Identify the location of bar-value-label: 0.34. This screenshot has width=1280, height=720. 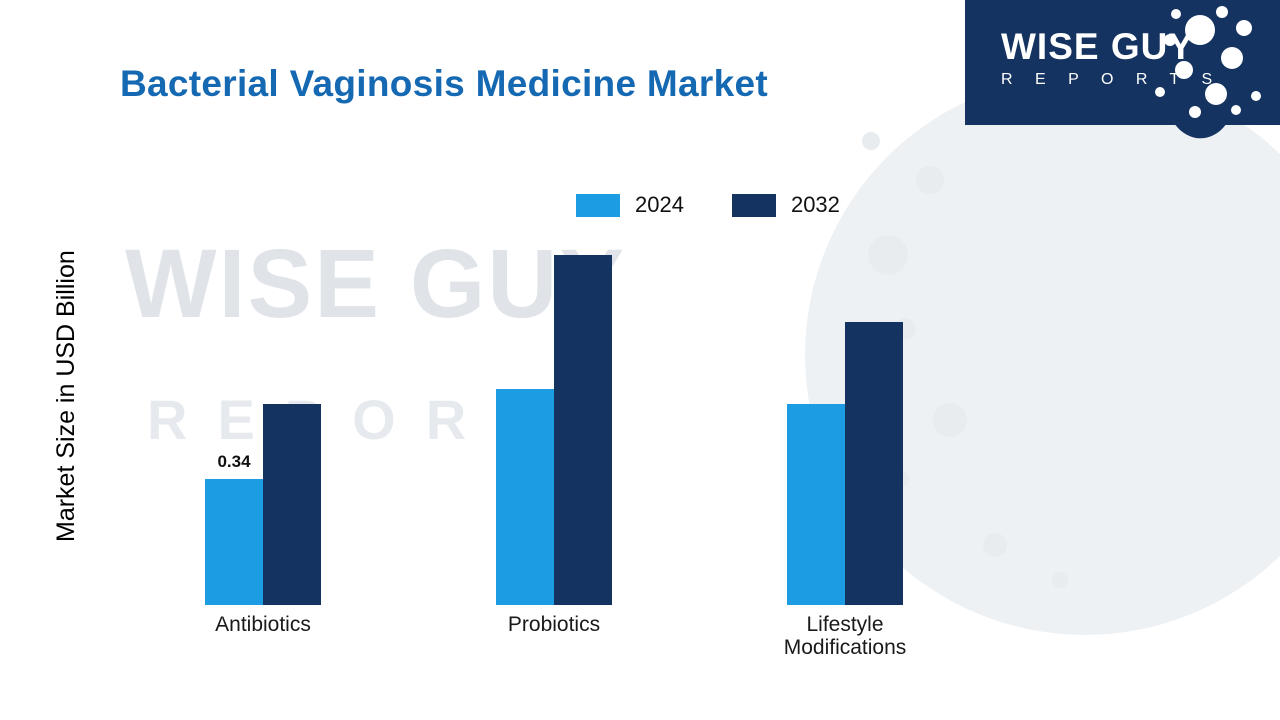
(234, 461).